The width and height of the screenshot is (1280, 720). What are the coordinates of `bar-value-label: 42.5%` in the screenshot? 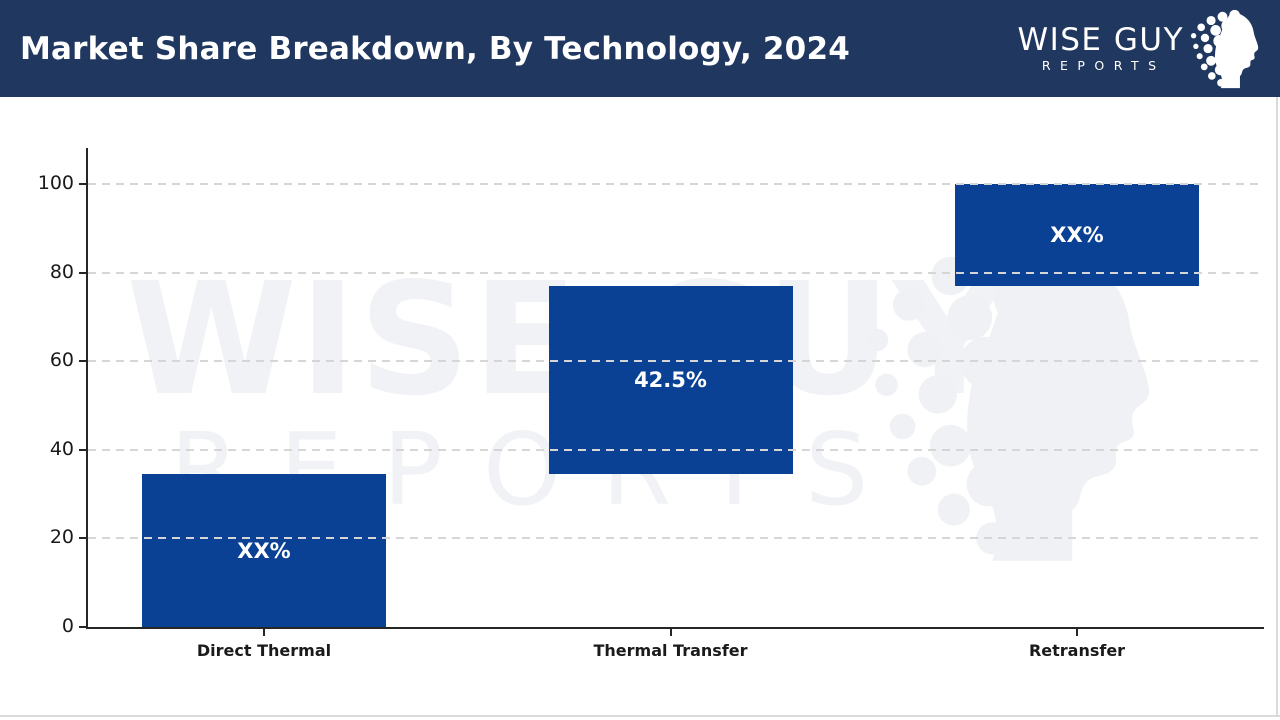 It's located at (670, 380).